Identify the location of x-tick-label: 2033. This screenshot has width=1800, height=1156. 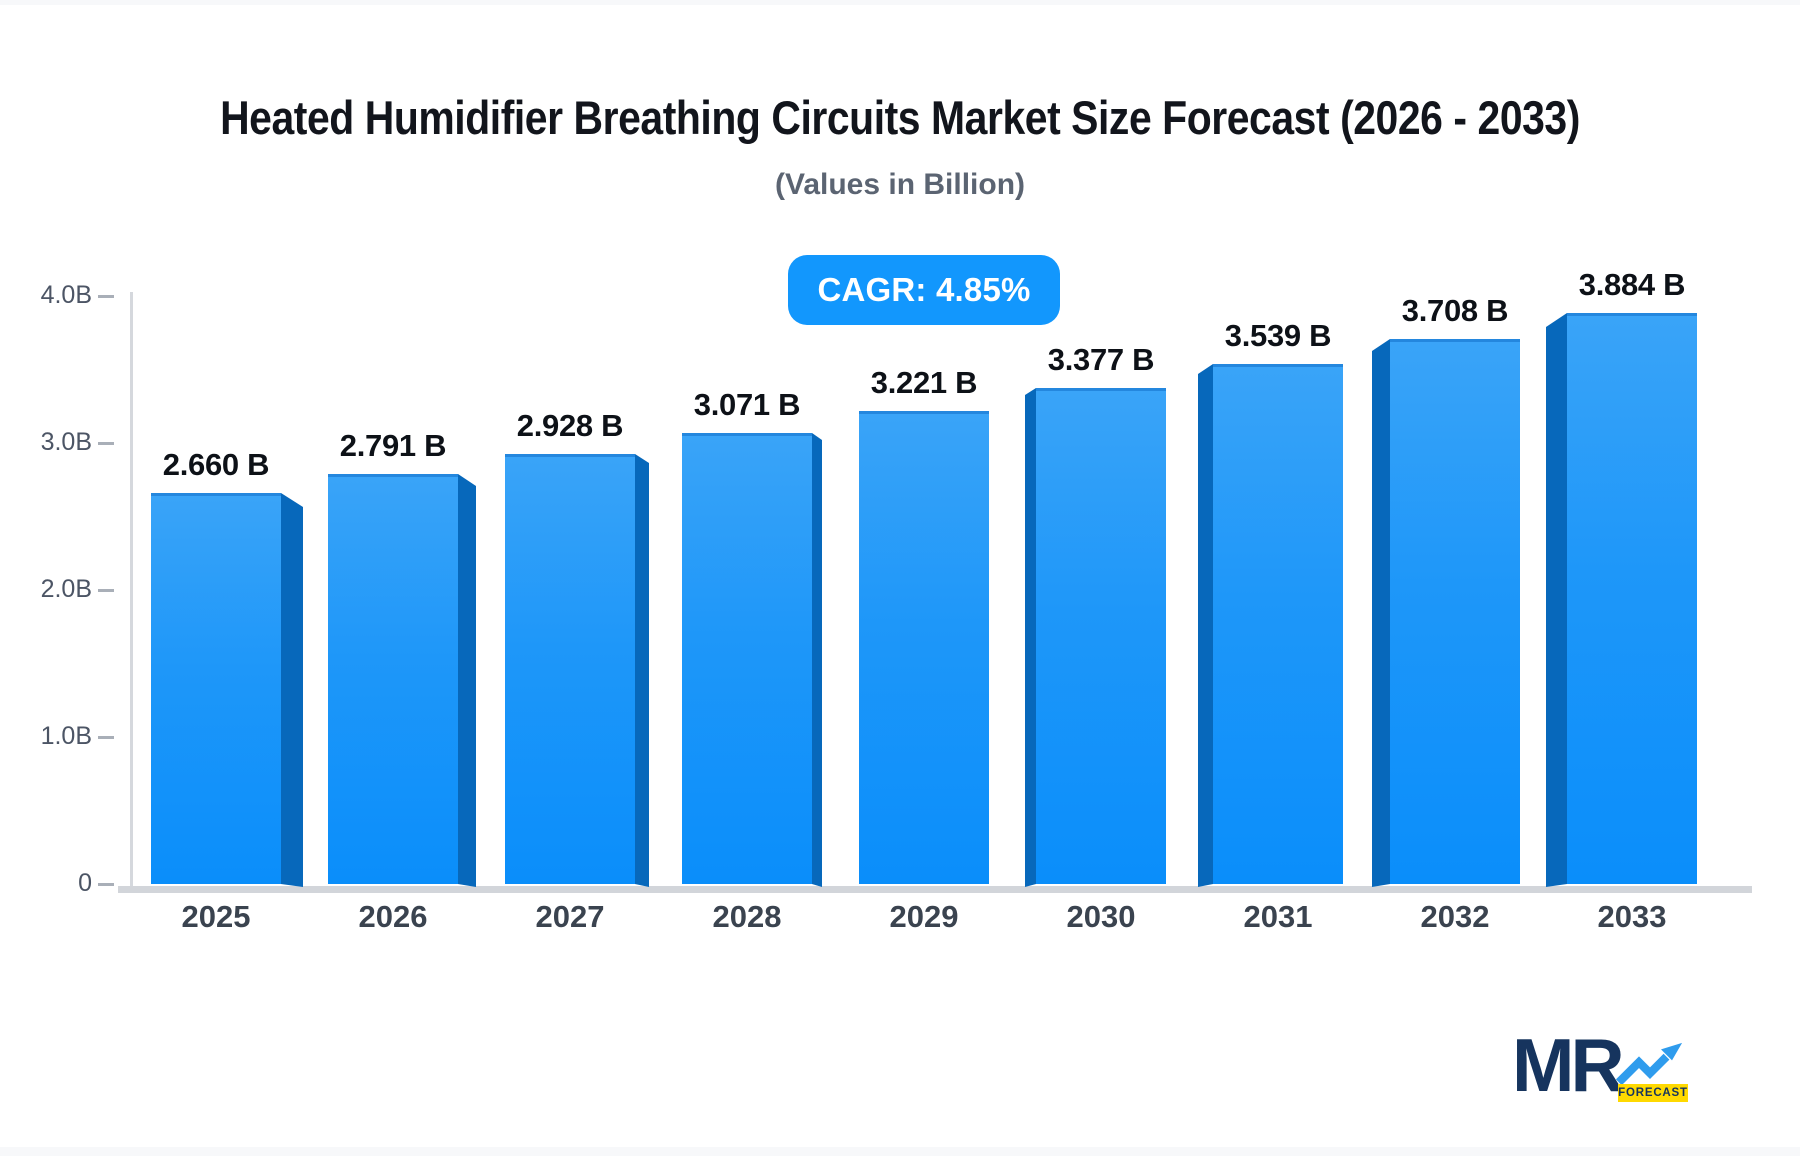
(1632, 916).